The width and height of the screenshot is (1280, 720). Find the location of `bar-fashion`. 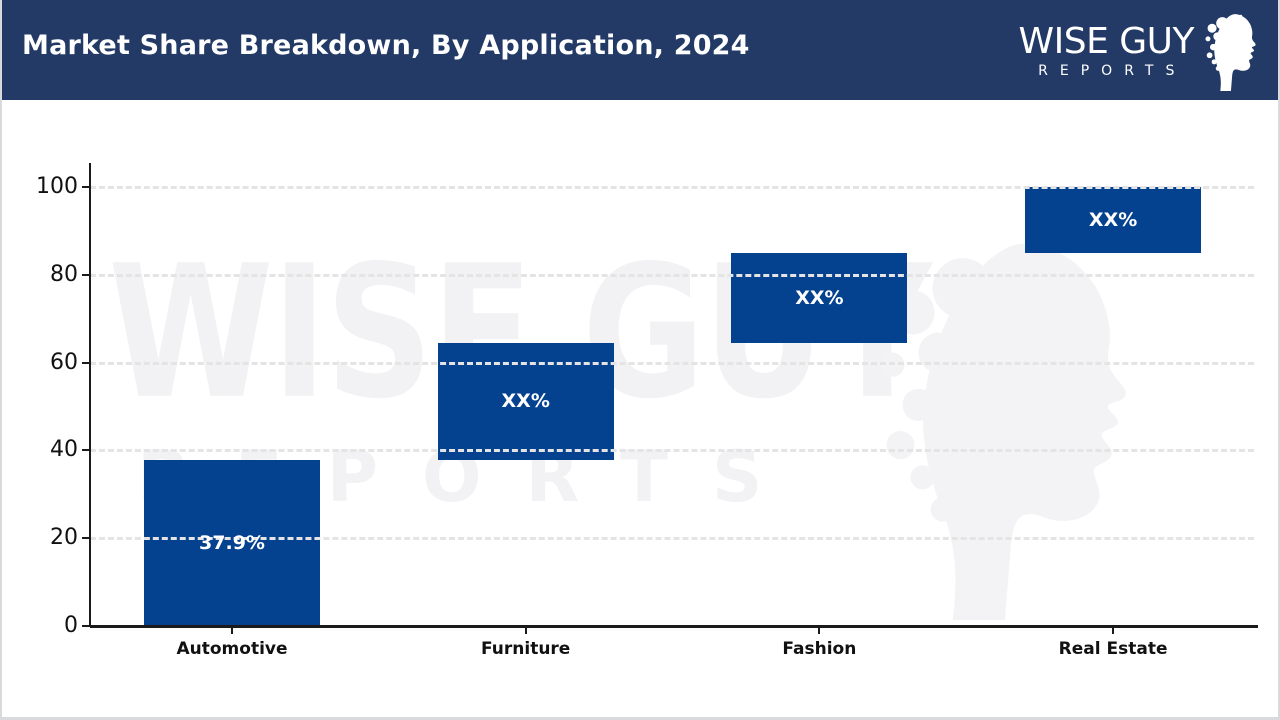

bar-fashion is located at coordinates (819, 297).